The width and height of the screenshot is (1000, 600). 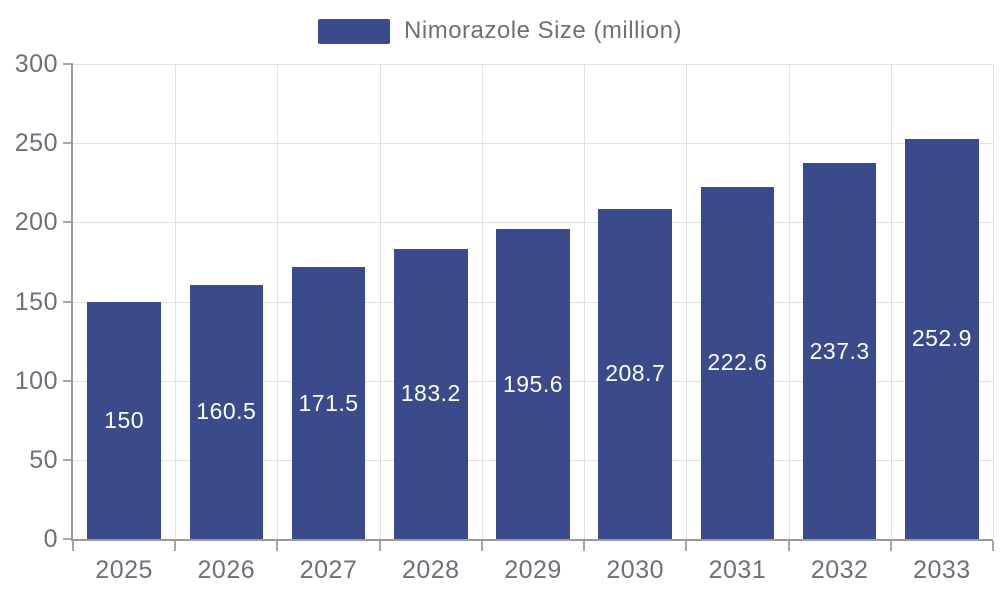 I want to click on x-axis-label-2030: 2030, so click(x=635, y=570).